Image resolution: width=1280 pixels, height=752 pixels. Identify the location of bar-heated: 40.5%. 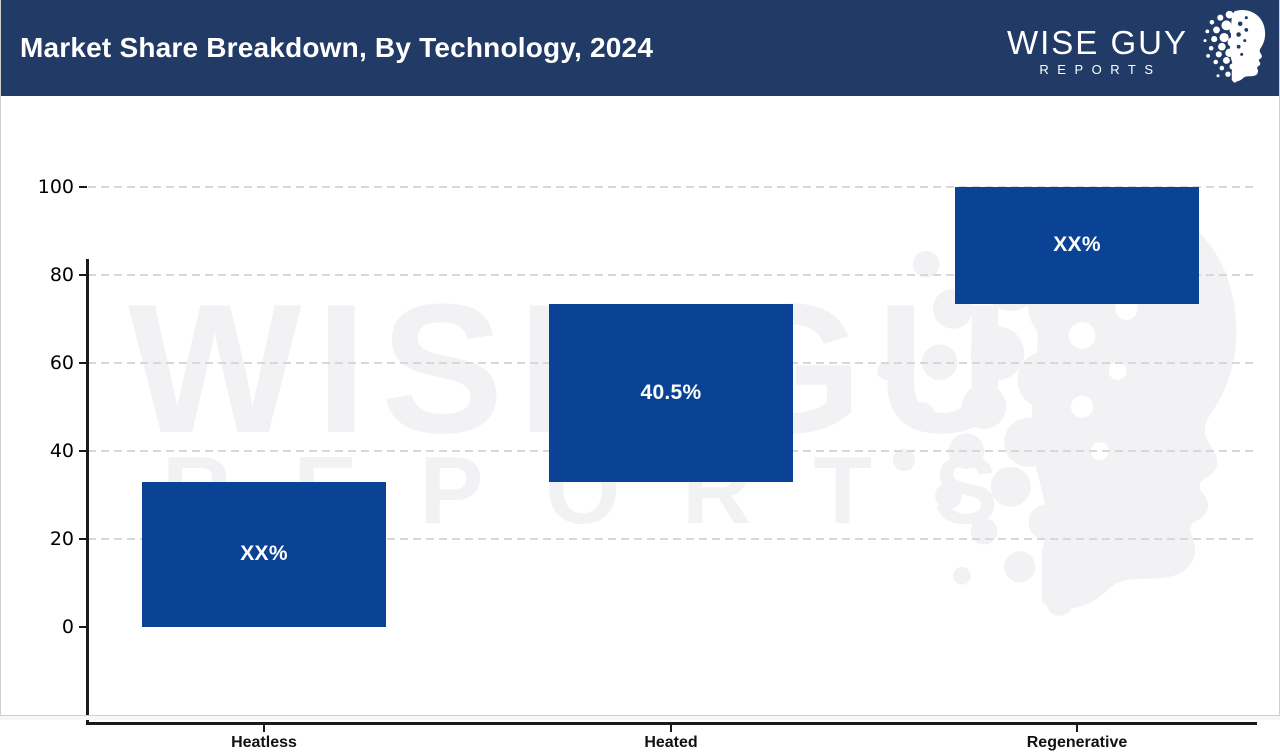
(671, 392).